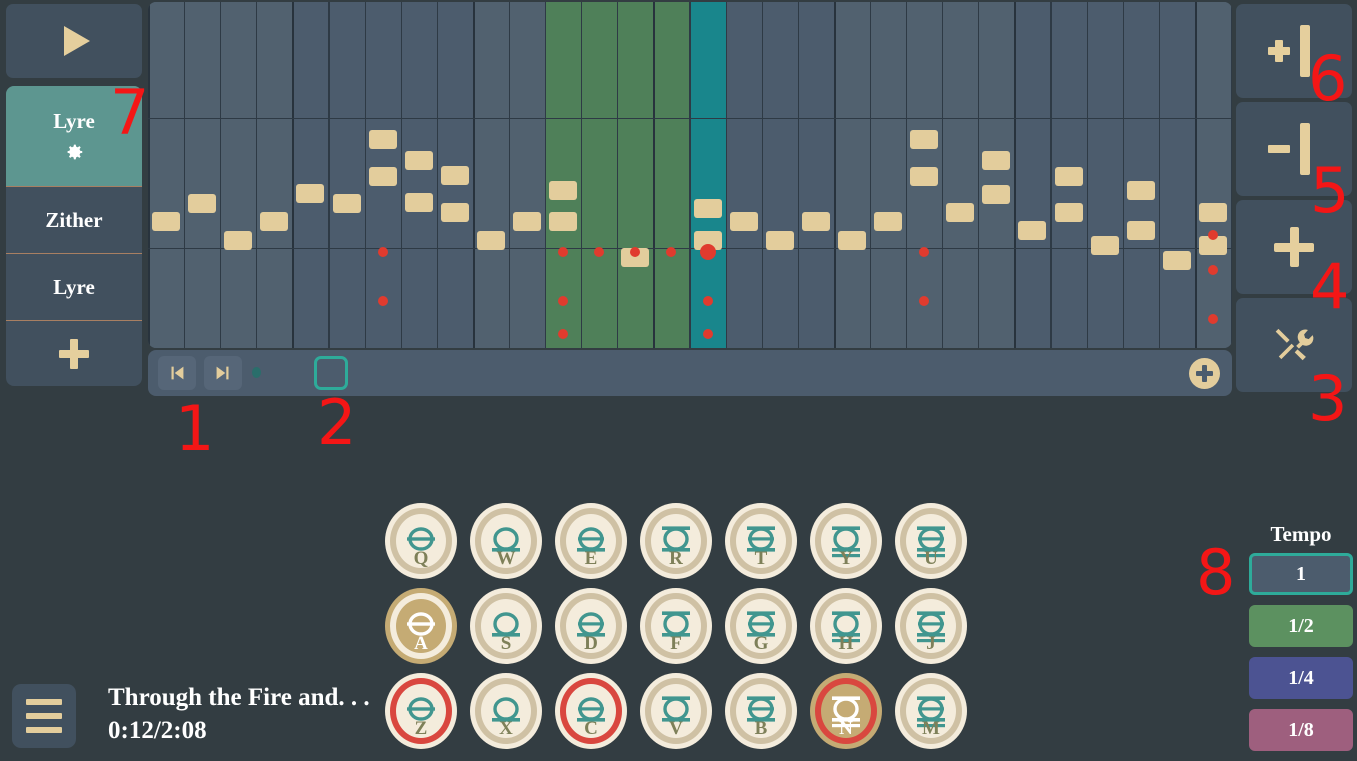  I want to click on key-g: G, so click(761, 626).